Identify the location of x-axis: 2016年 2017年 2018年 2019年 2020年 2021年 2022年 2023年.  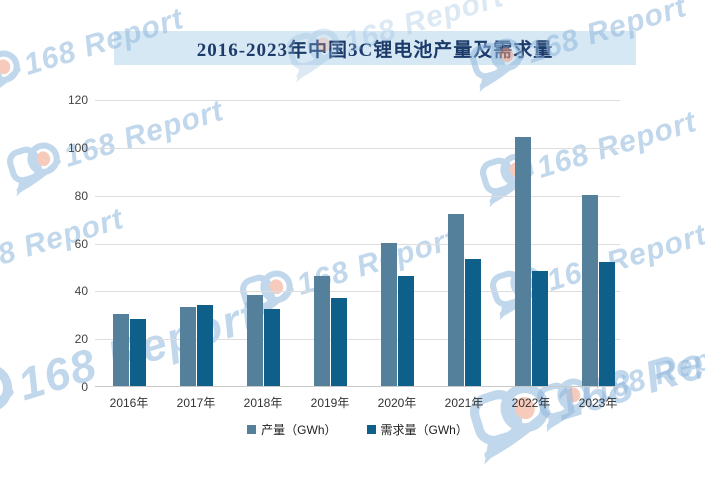
(357, 403).